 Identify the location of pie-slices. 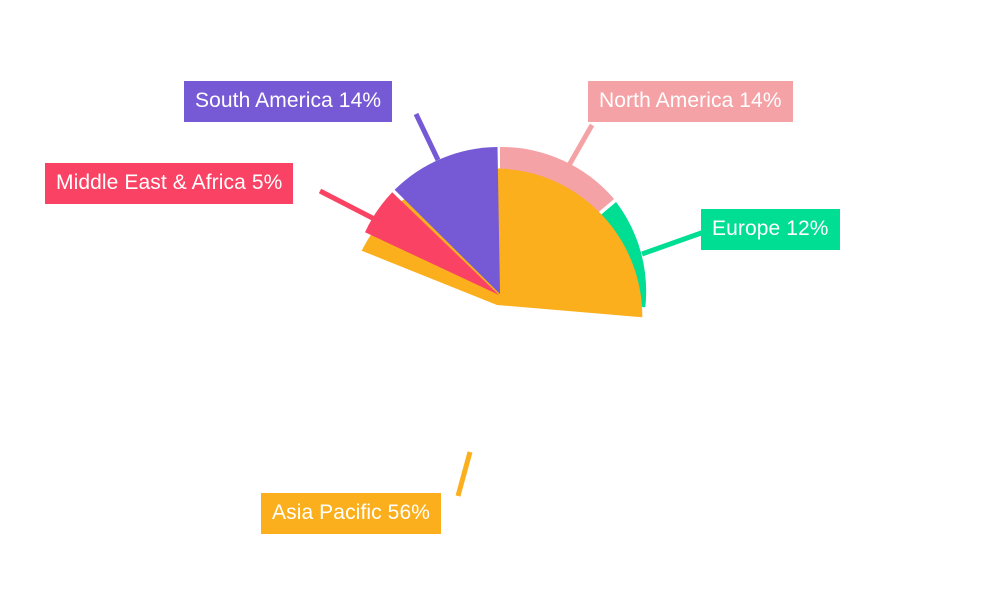
(504, 232).